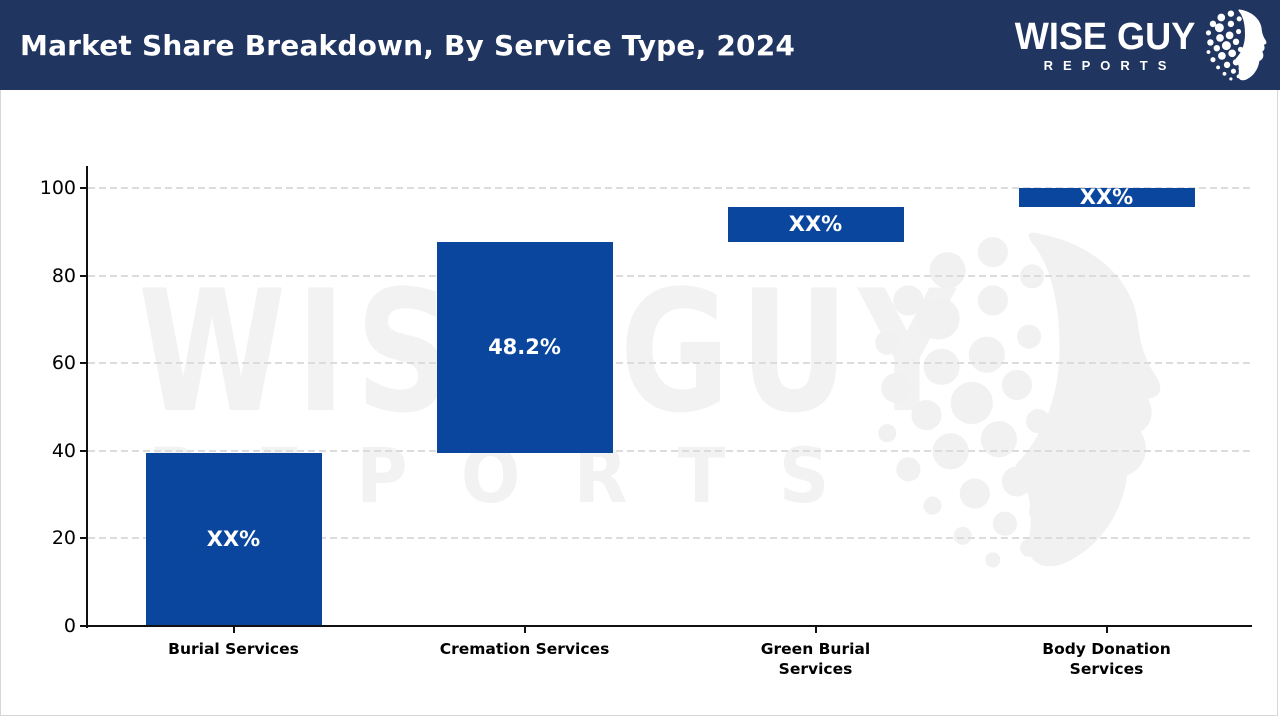  What do you see at coordinates (63, 275) in the screenshot?
I see `y-tick-label: 80` at bounding box center [63, 275].